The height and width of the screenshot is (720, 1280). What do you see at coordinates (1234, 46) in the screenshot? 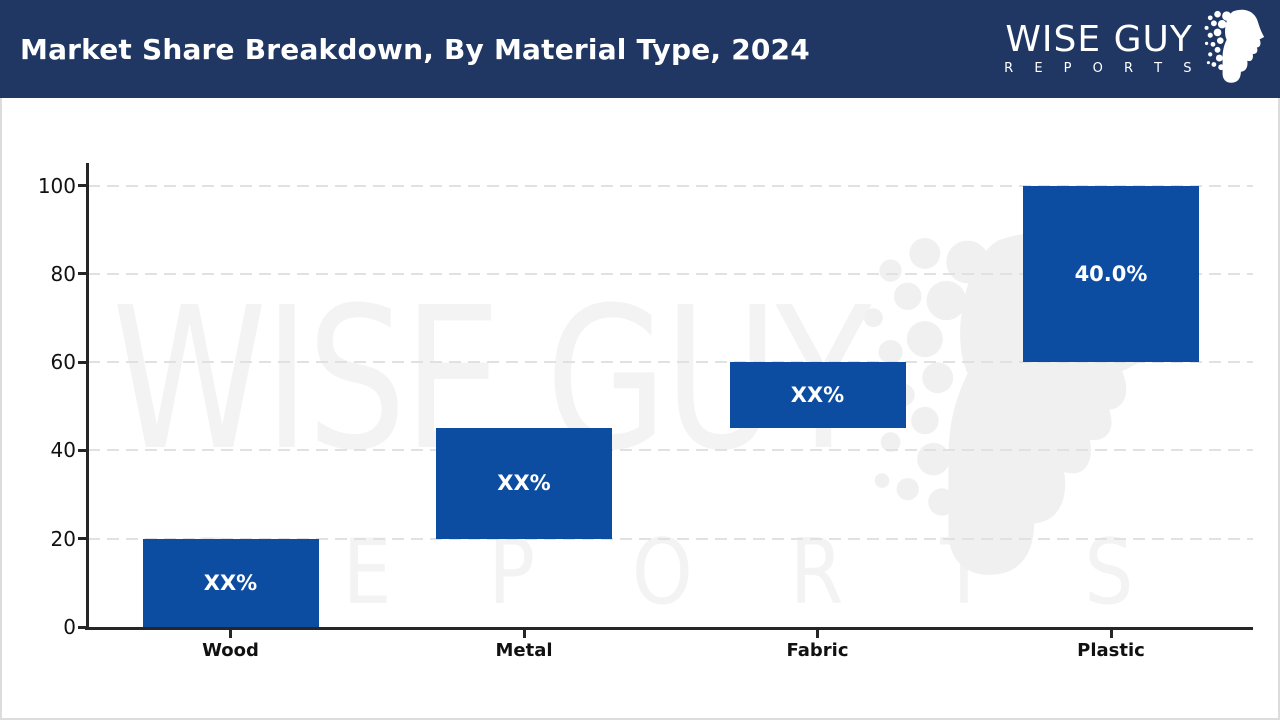
I see `brand-face-icon` at bounding box center [1234, 46].